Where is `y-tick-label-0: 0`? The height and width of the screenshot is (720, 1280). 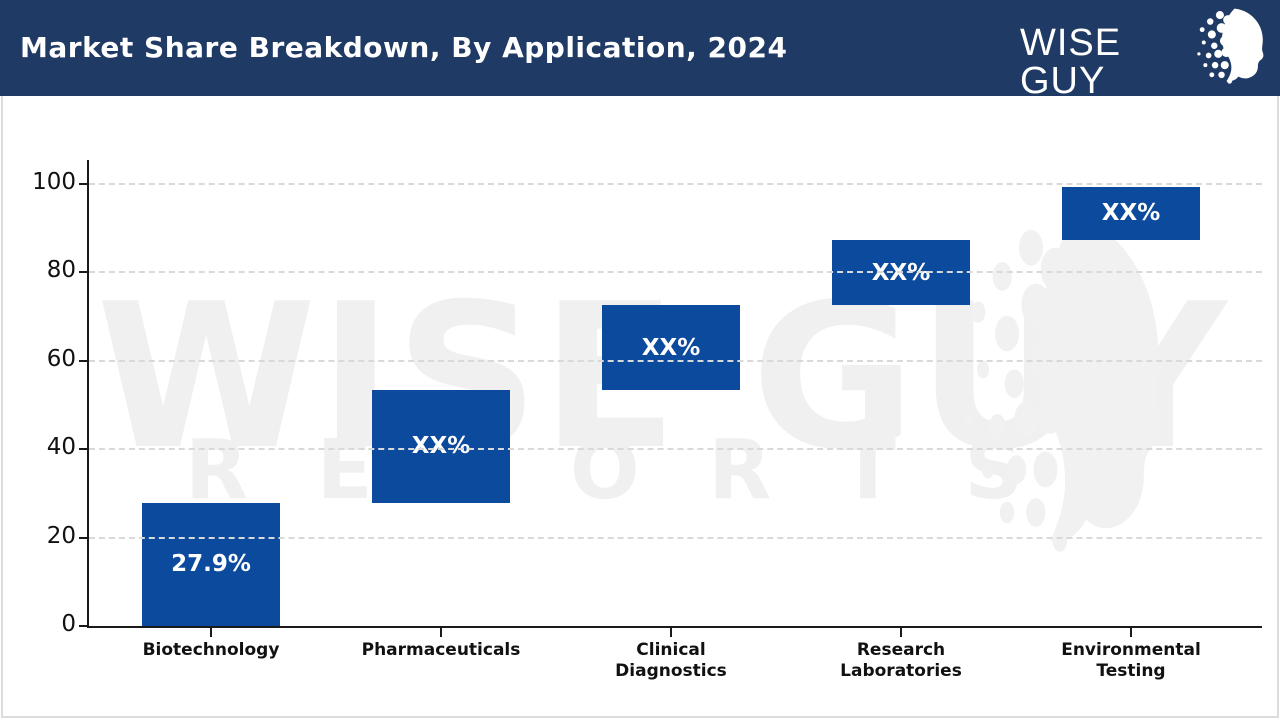
y-tick-label-0: 0 is located at coordinates (68, 624).